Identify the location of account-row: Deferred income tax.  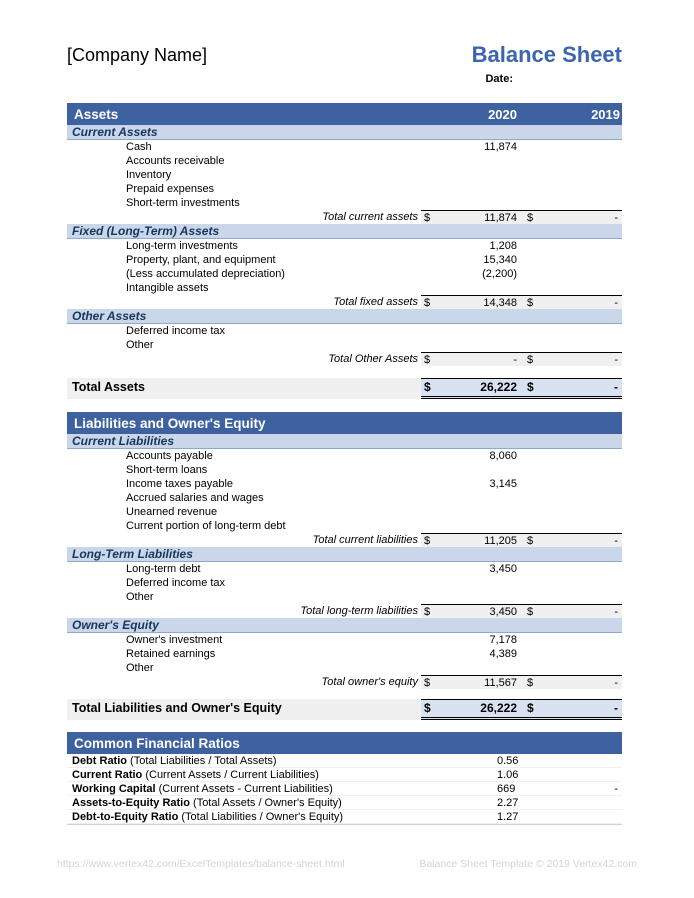
(344, 331).